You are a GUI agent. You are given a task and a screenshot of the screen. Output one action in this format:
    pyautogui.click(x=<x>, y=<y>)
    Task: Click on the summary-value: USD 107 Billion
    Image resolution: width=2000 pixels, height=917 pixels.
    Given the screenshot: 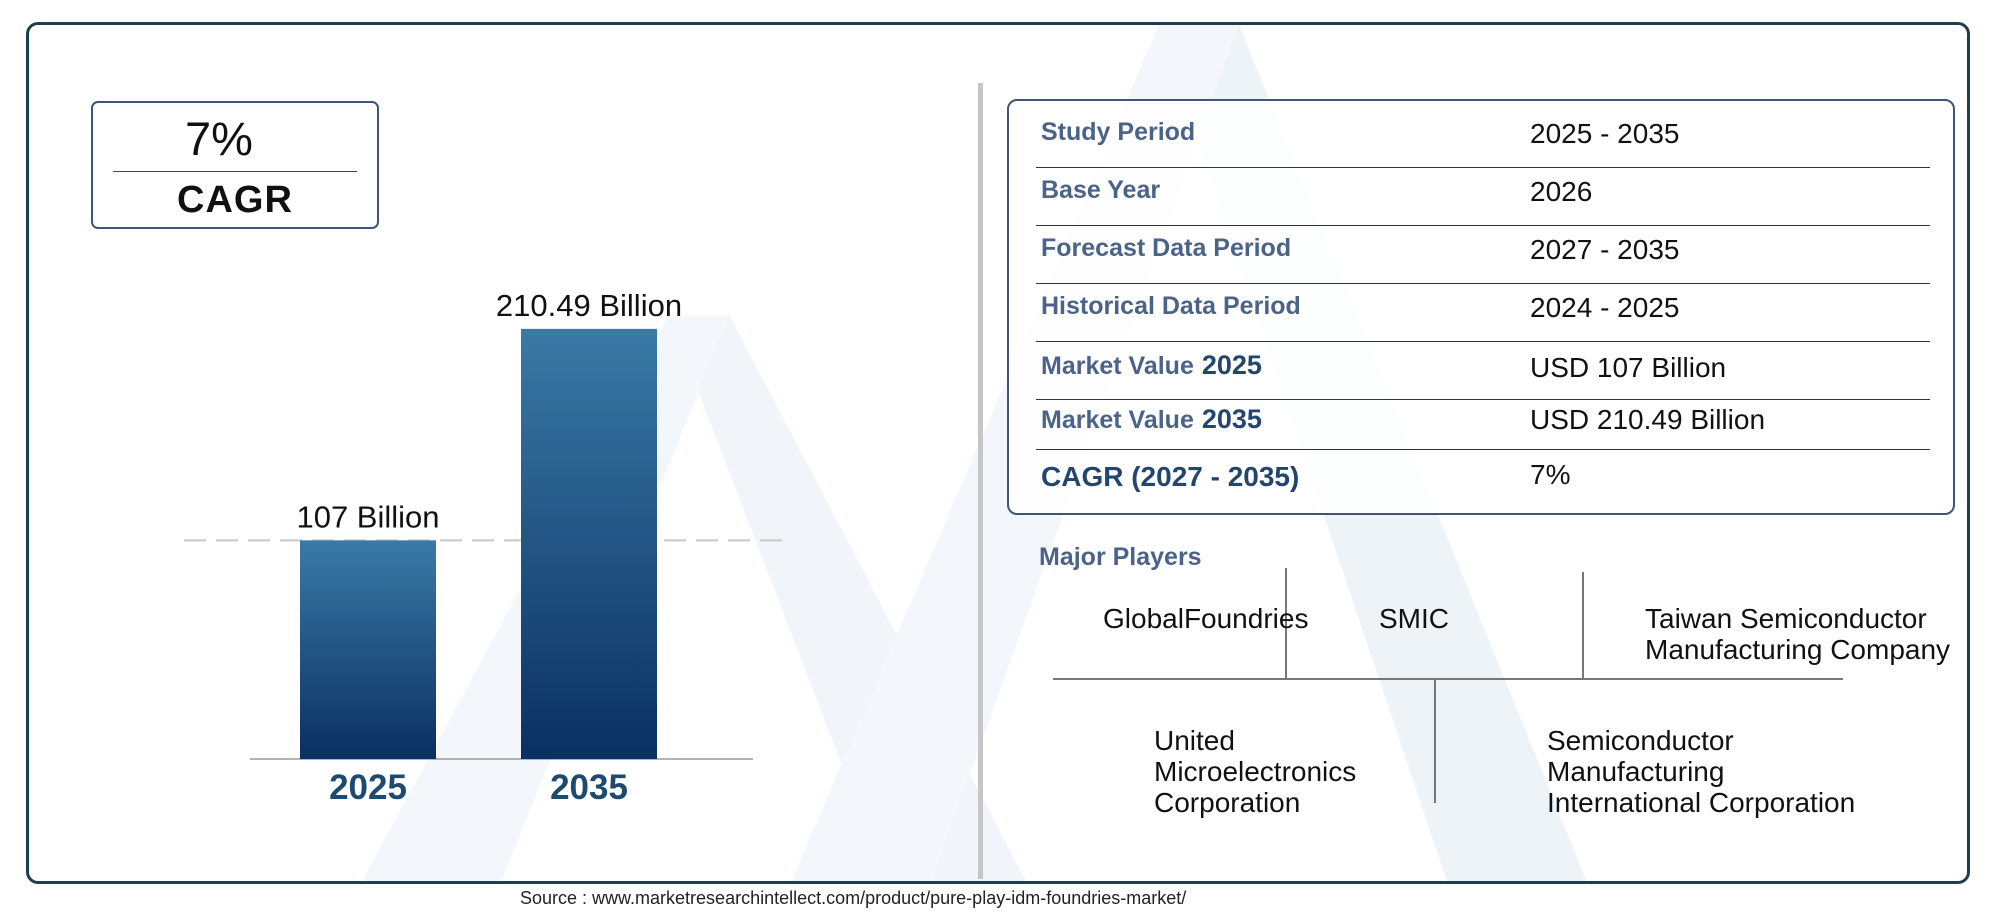 What is the action you would take?
    pyautogui.click(x=1628, y=367)
    